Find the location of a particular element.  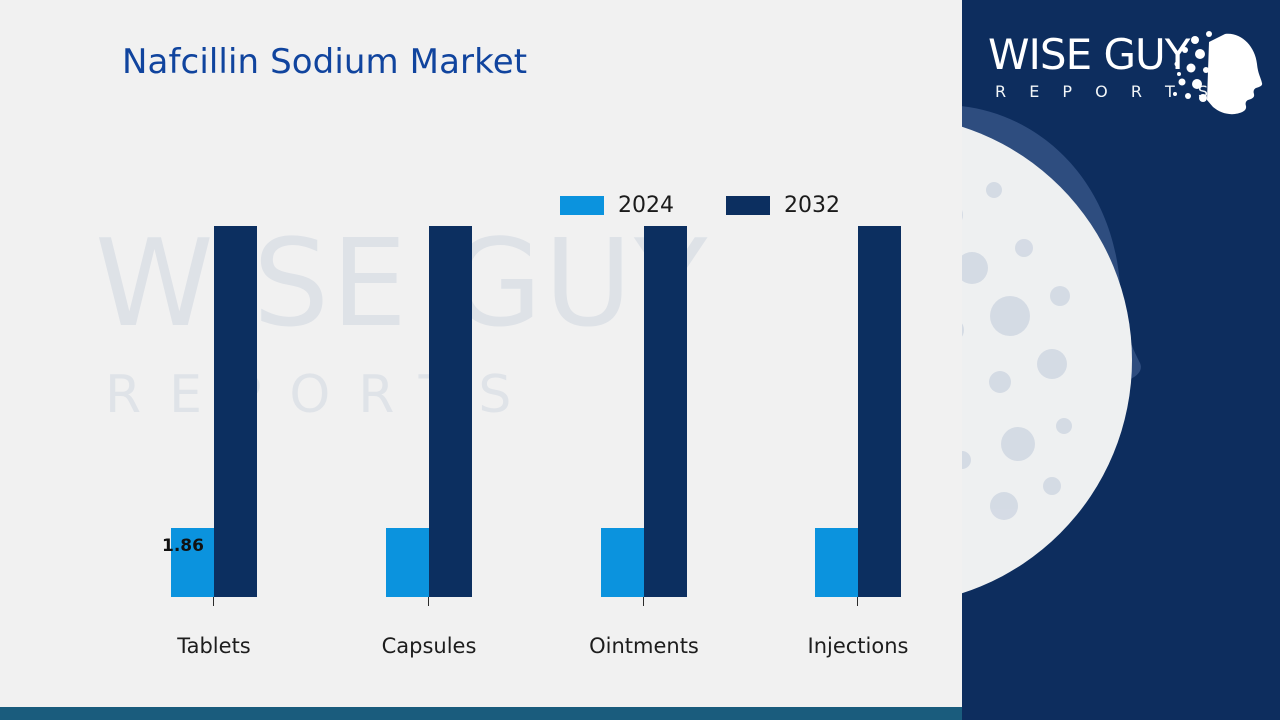

brand-logo-subtext: R E P O R T S is located at coordinates (1106, 91).